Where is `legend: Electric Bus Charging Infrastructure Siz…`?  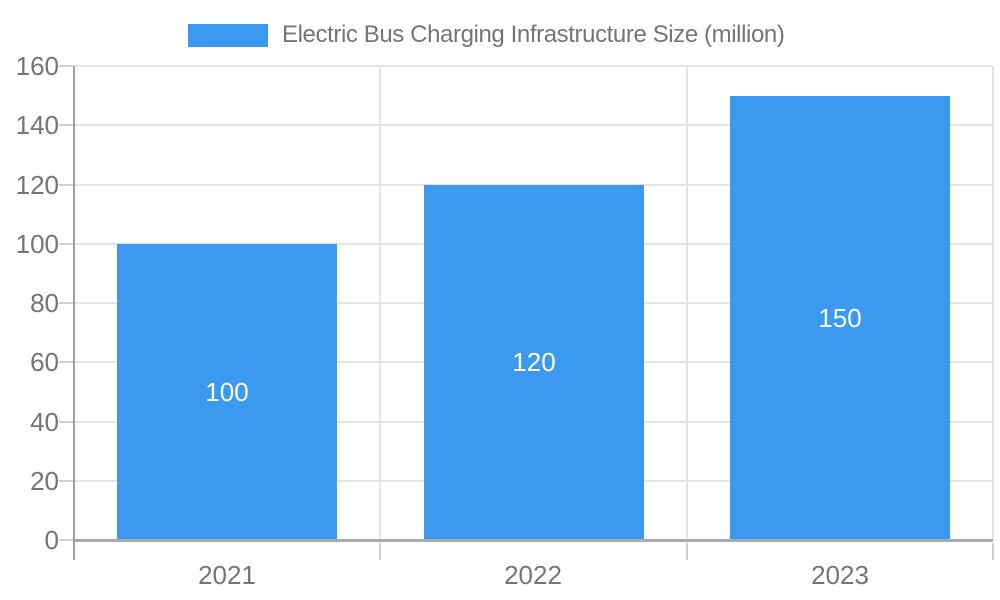 legend: Electric Bus Charging Infrastructure Siz… is located at coordinates (486, 35).